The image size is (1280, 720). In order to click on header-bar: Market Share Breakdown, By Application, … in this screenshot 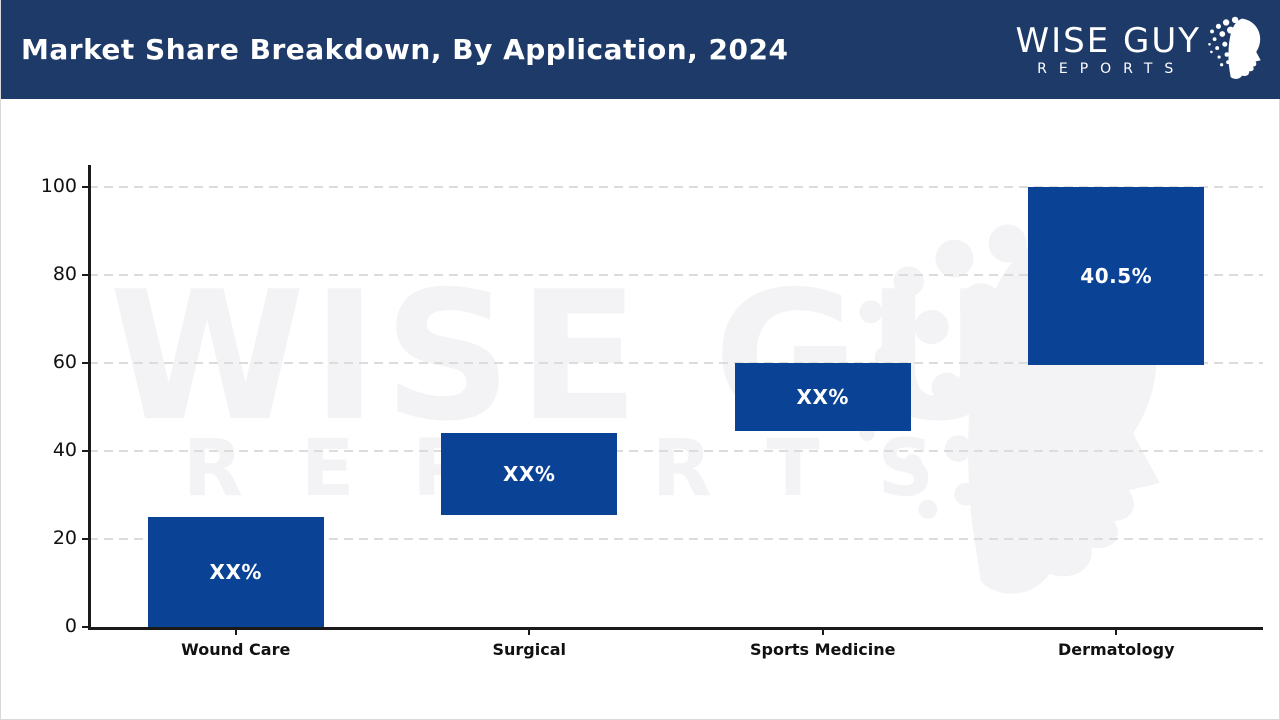, I will do `click(640, 49)`.